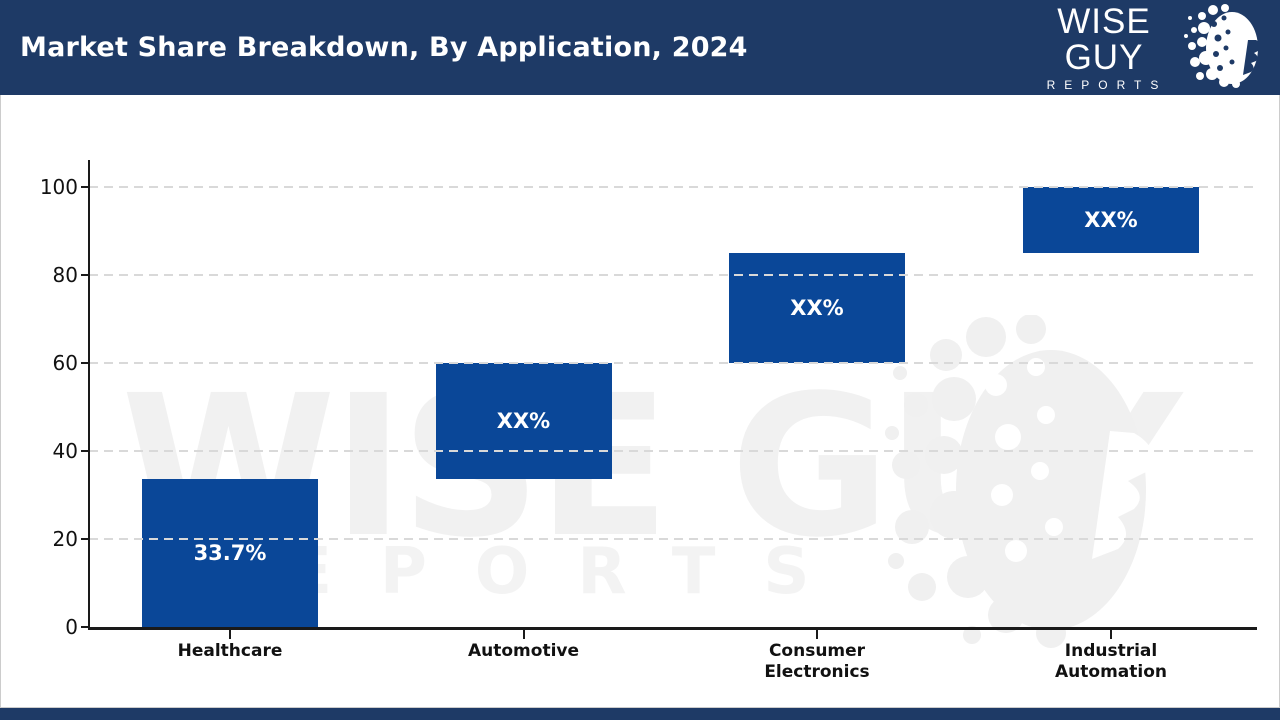  Describe the element at coordinates (1107, 85) in the screenshot. I see `brand-subname: REPORTS` at that location.